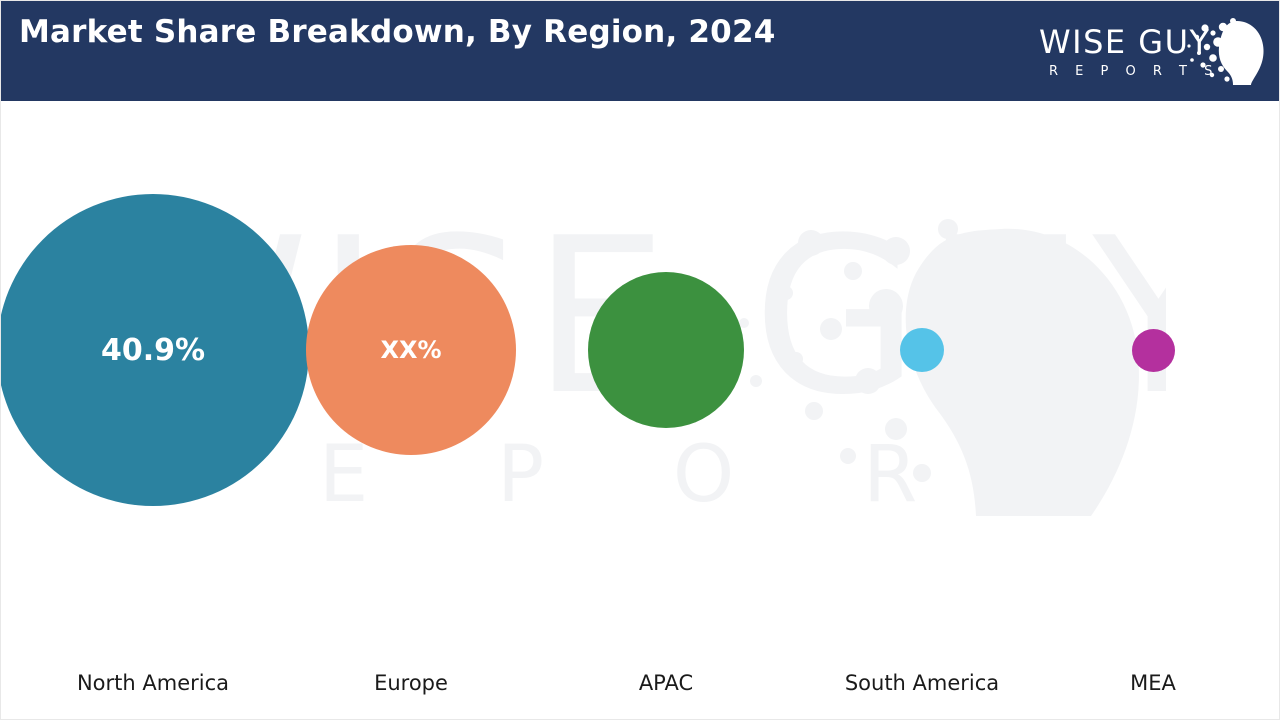 The image size is (1280, 720). Describe the element at coordinates (922, 683) in the screenshot. I see `category-label-south-america: South America` at that location.